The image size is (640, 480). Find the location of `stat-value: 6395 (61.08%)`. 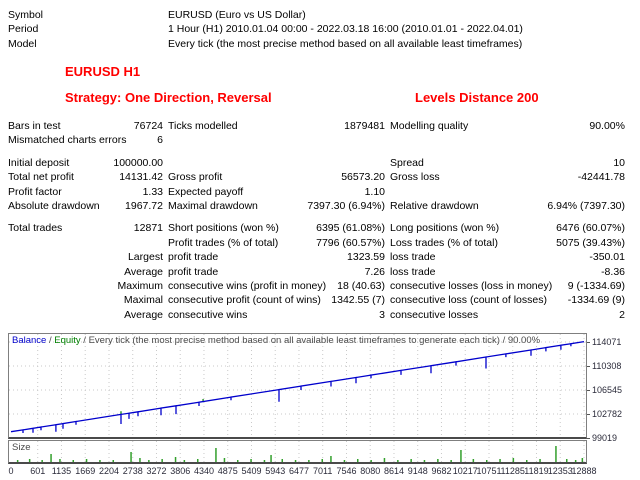

stat-value: 6395 (61.08%) is located at coordinates (350, 228).